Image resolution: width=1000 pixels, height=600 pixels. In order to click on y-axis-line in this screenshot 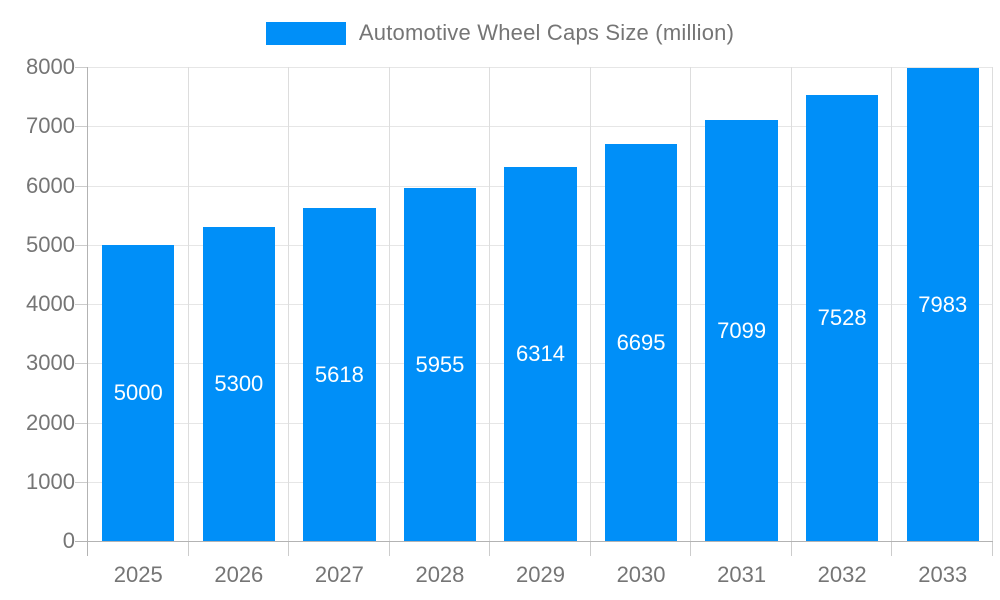, I will do `click(87, 311)`.